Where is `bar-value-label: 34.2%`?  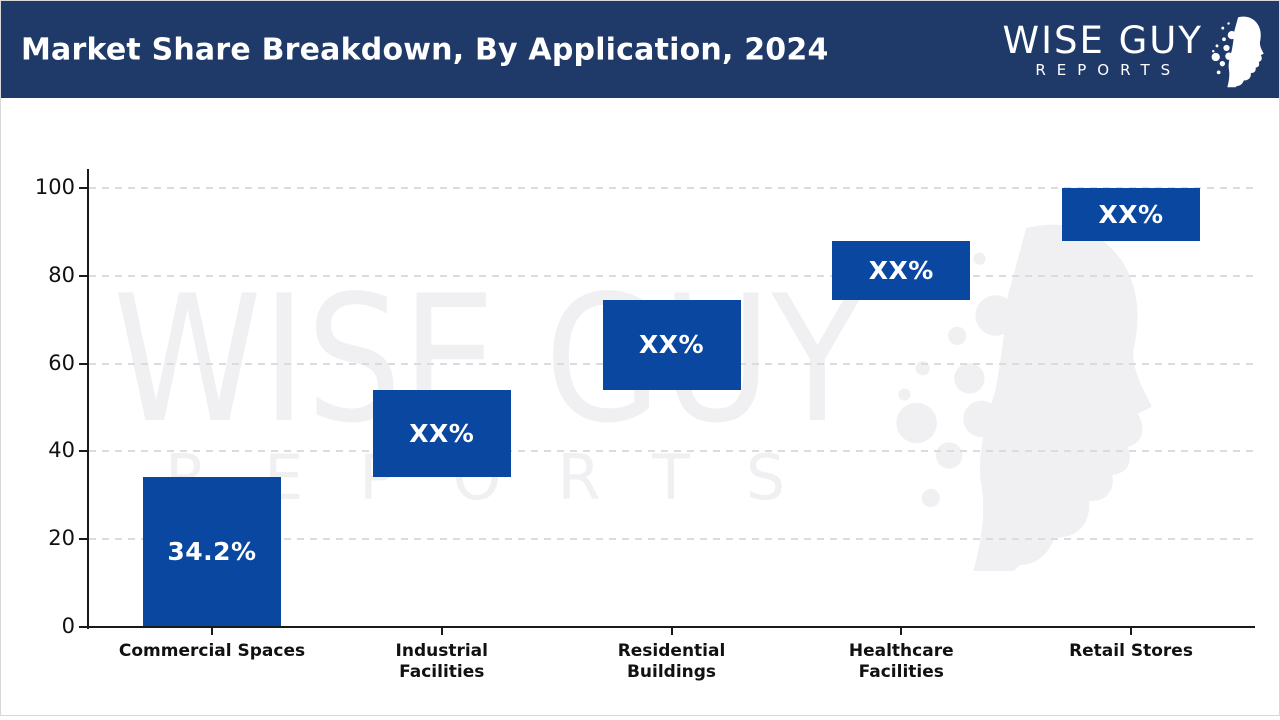
bar-value-label: 34.2% is located at coordinates (212, 552).